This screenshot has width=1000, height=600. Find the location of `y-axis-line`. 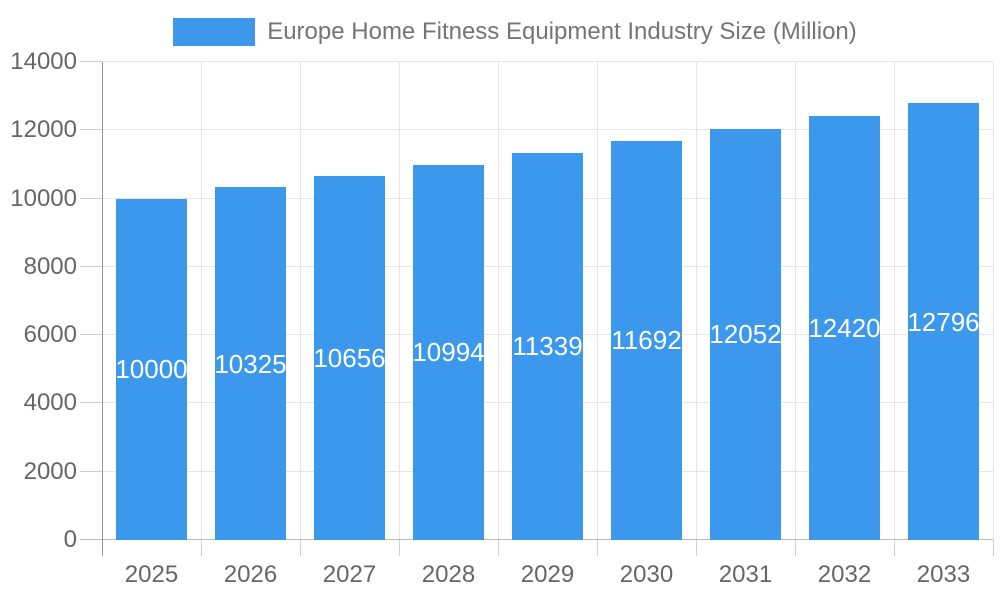

y-axis-line is located at coordinates (102, 309).